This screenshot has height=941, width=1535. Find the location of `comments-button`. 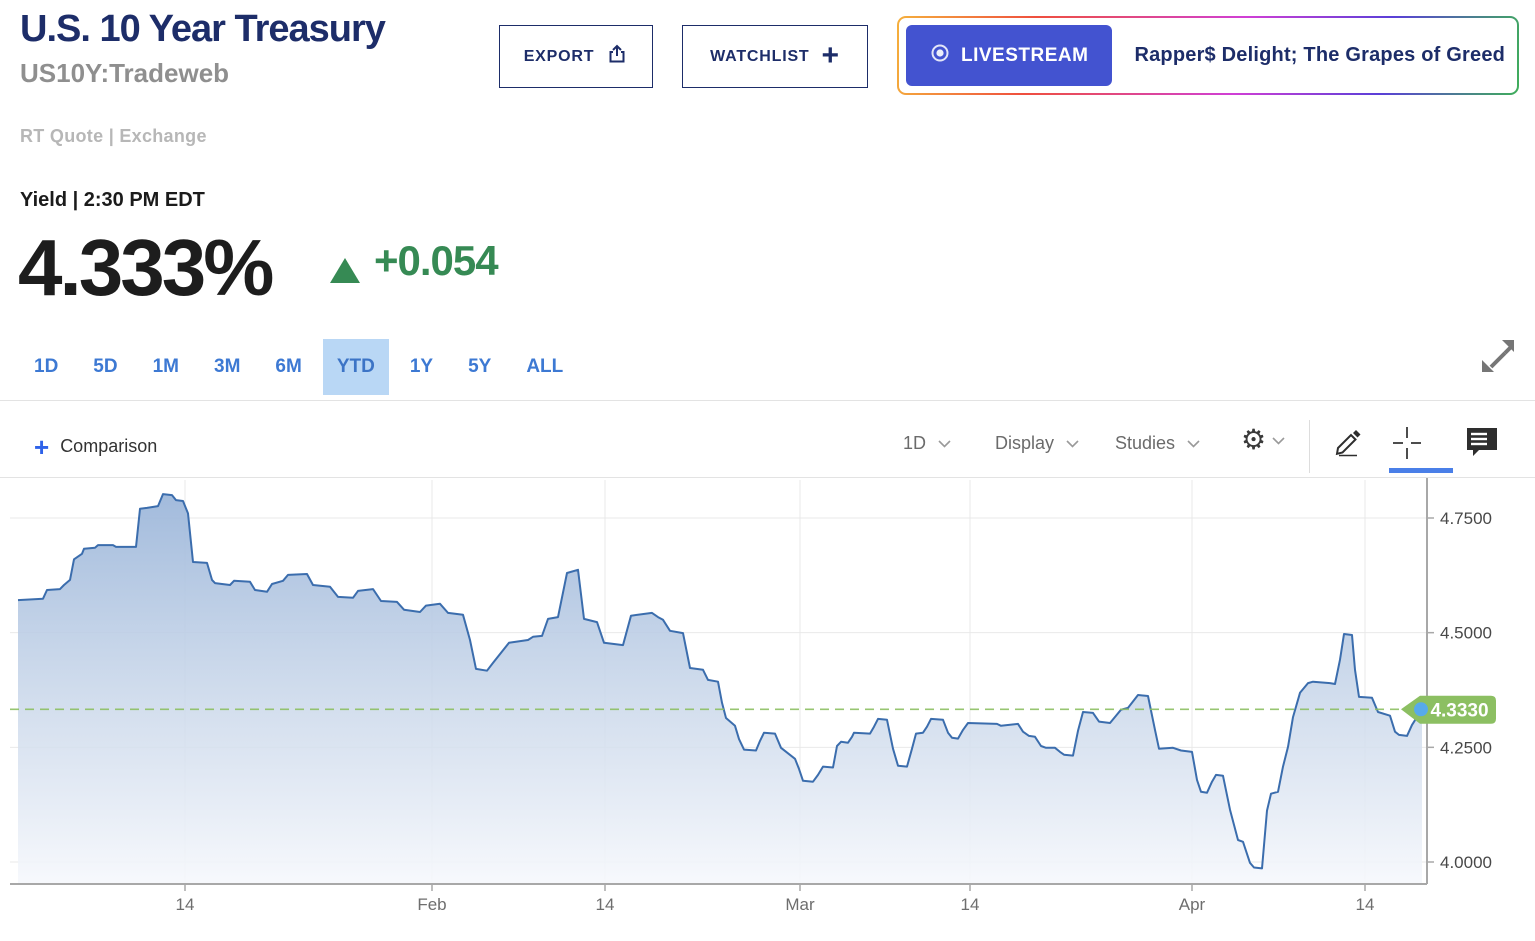

comments-button is located at coordinates (1483, 444).